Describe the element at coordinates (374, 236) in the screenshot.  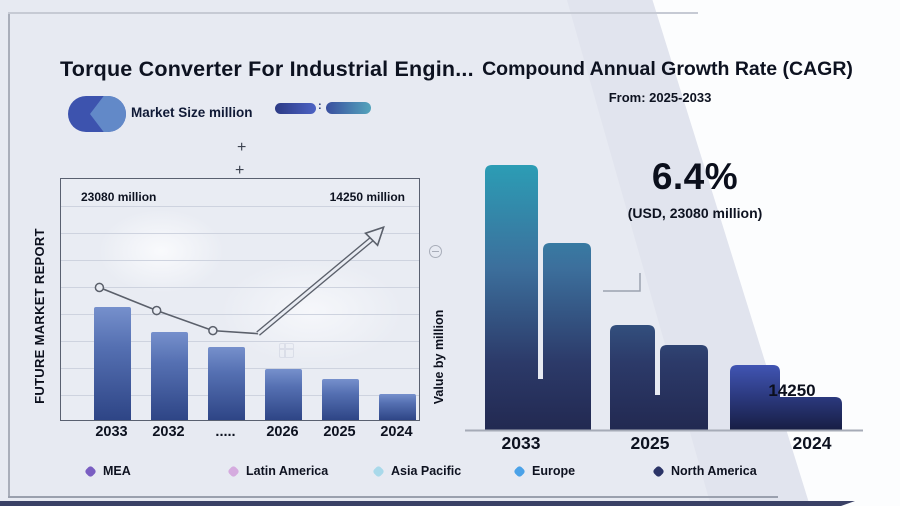
I see `arrow-head-icon` at that location.